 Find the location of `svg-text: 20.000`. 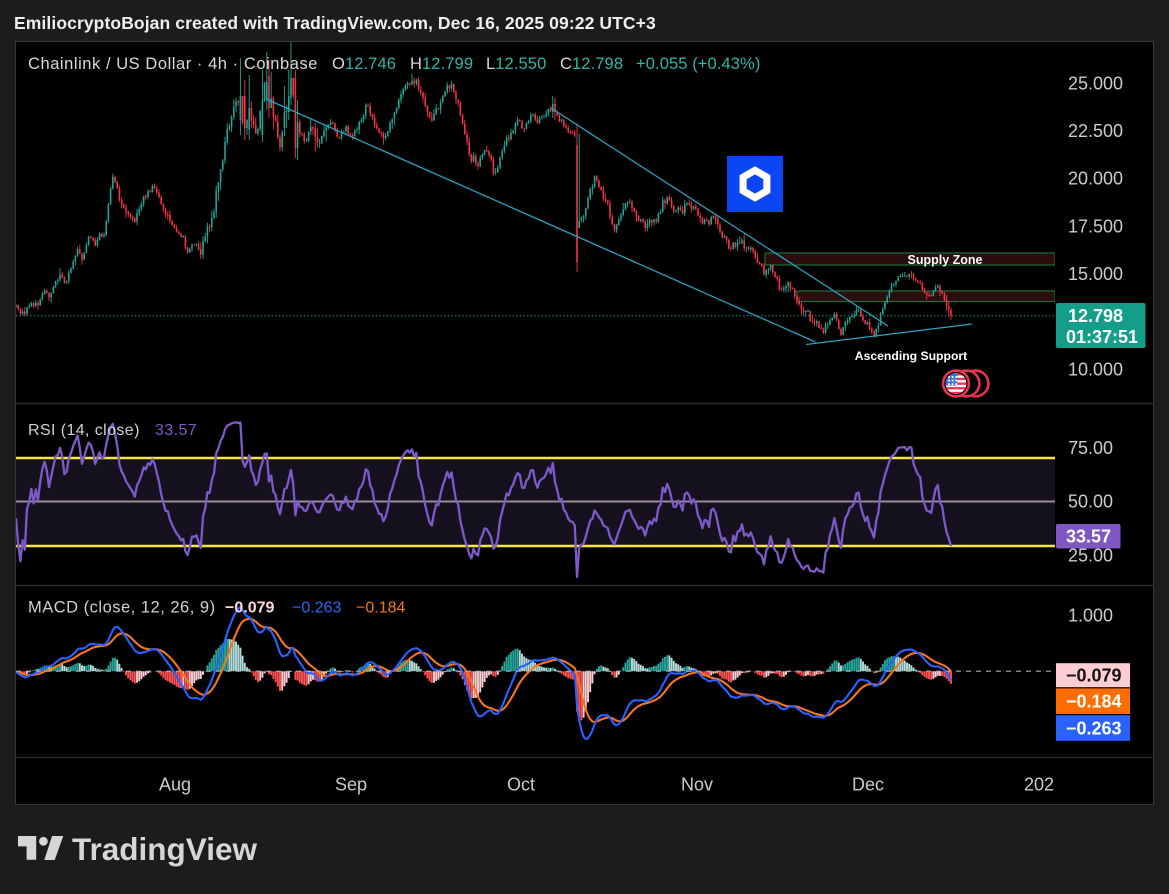

svg-text: 20.000 is located at coordinates (1095, 179).